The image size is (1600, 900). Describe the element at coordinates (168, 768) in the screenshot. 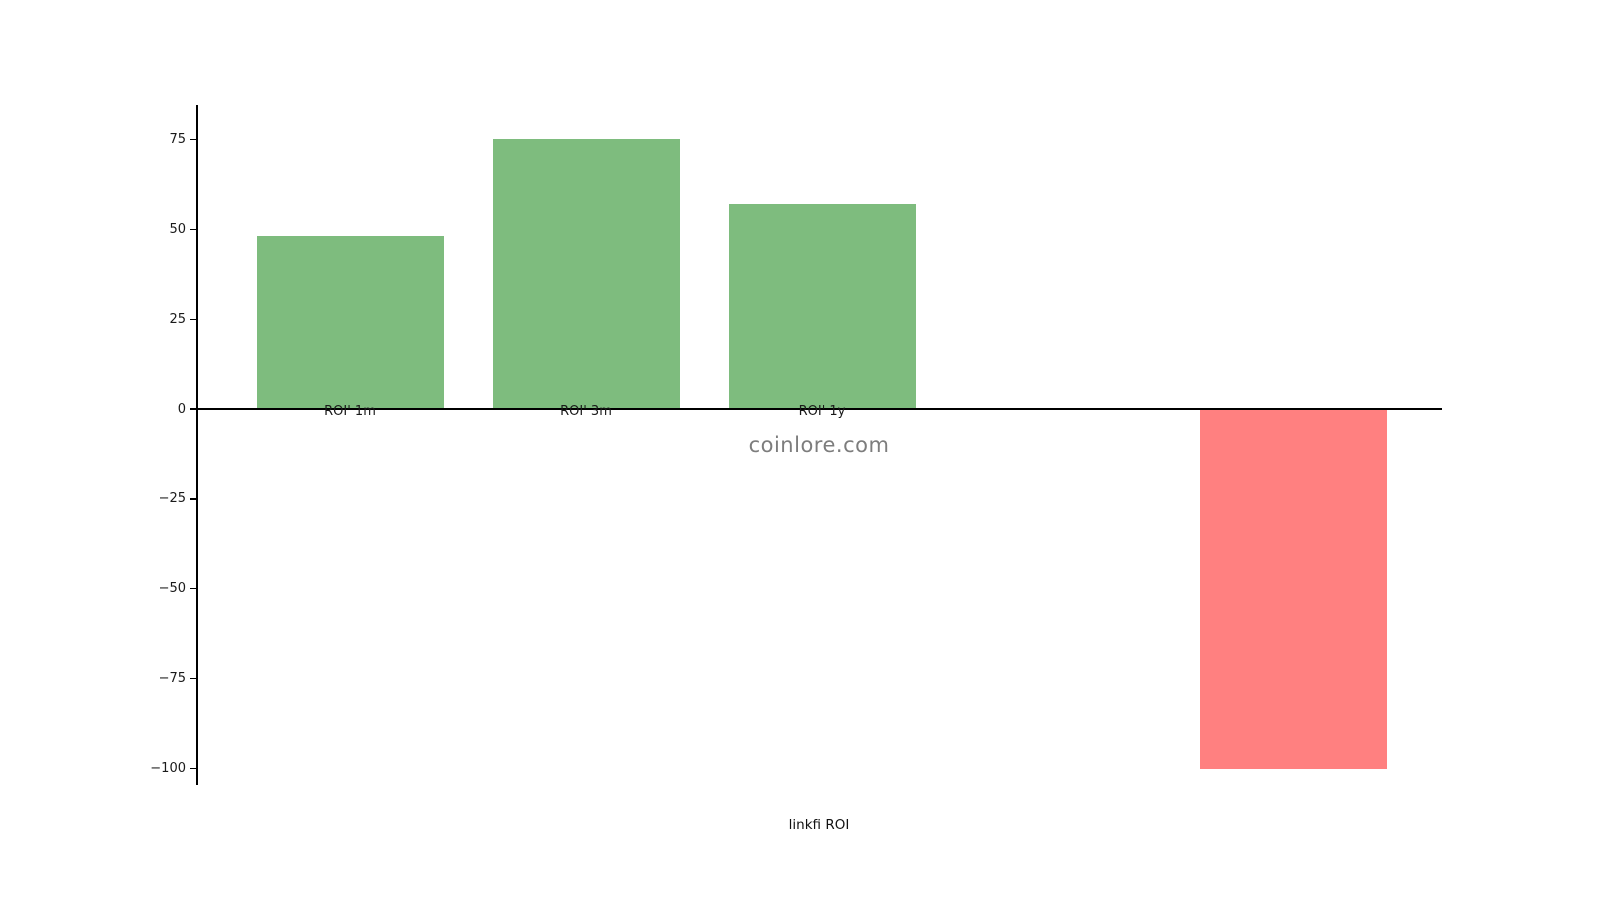

I see `y-tick-label: −100` at that location.